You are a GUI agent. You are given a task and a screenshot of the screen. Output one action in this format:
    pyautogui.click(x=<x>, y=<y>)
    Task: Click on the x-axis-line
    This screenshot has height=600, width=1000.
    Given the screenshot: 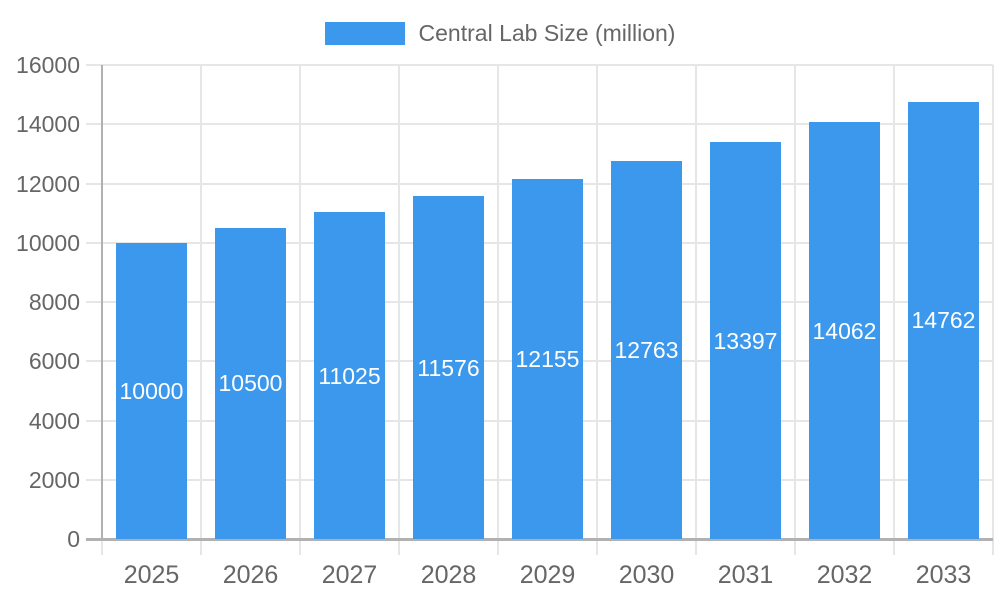 What is the action you would take?
    pyautogui.click(x=539, y=539)
    